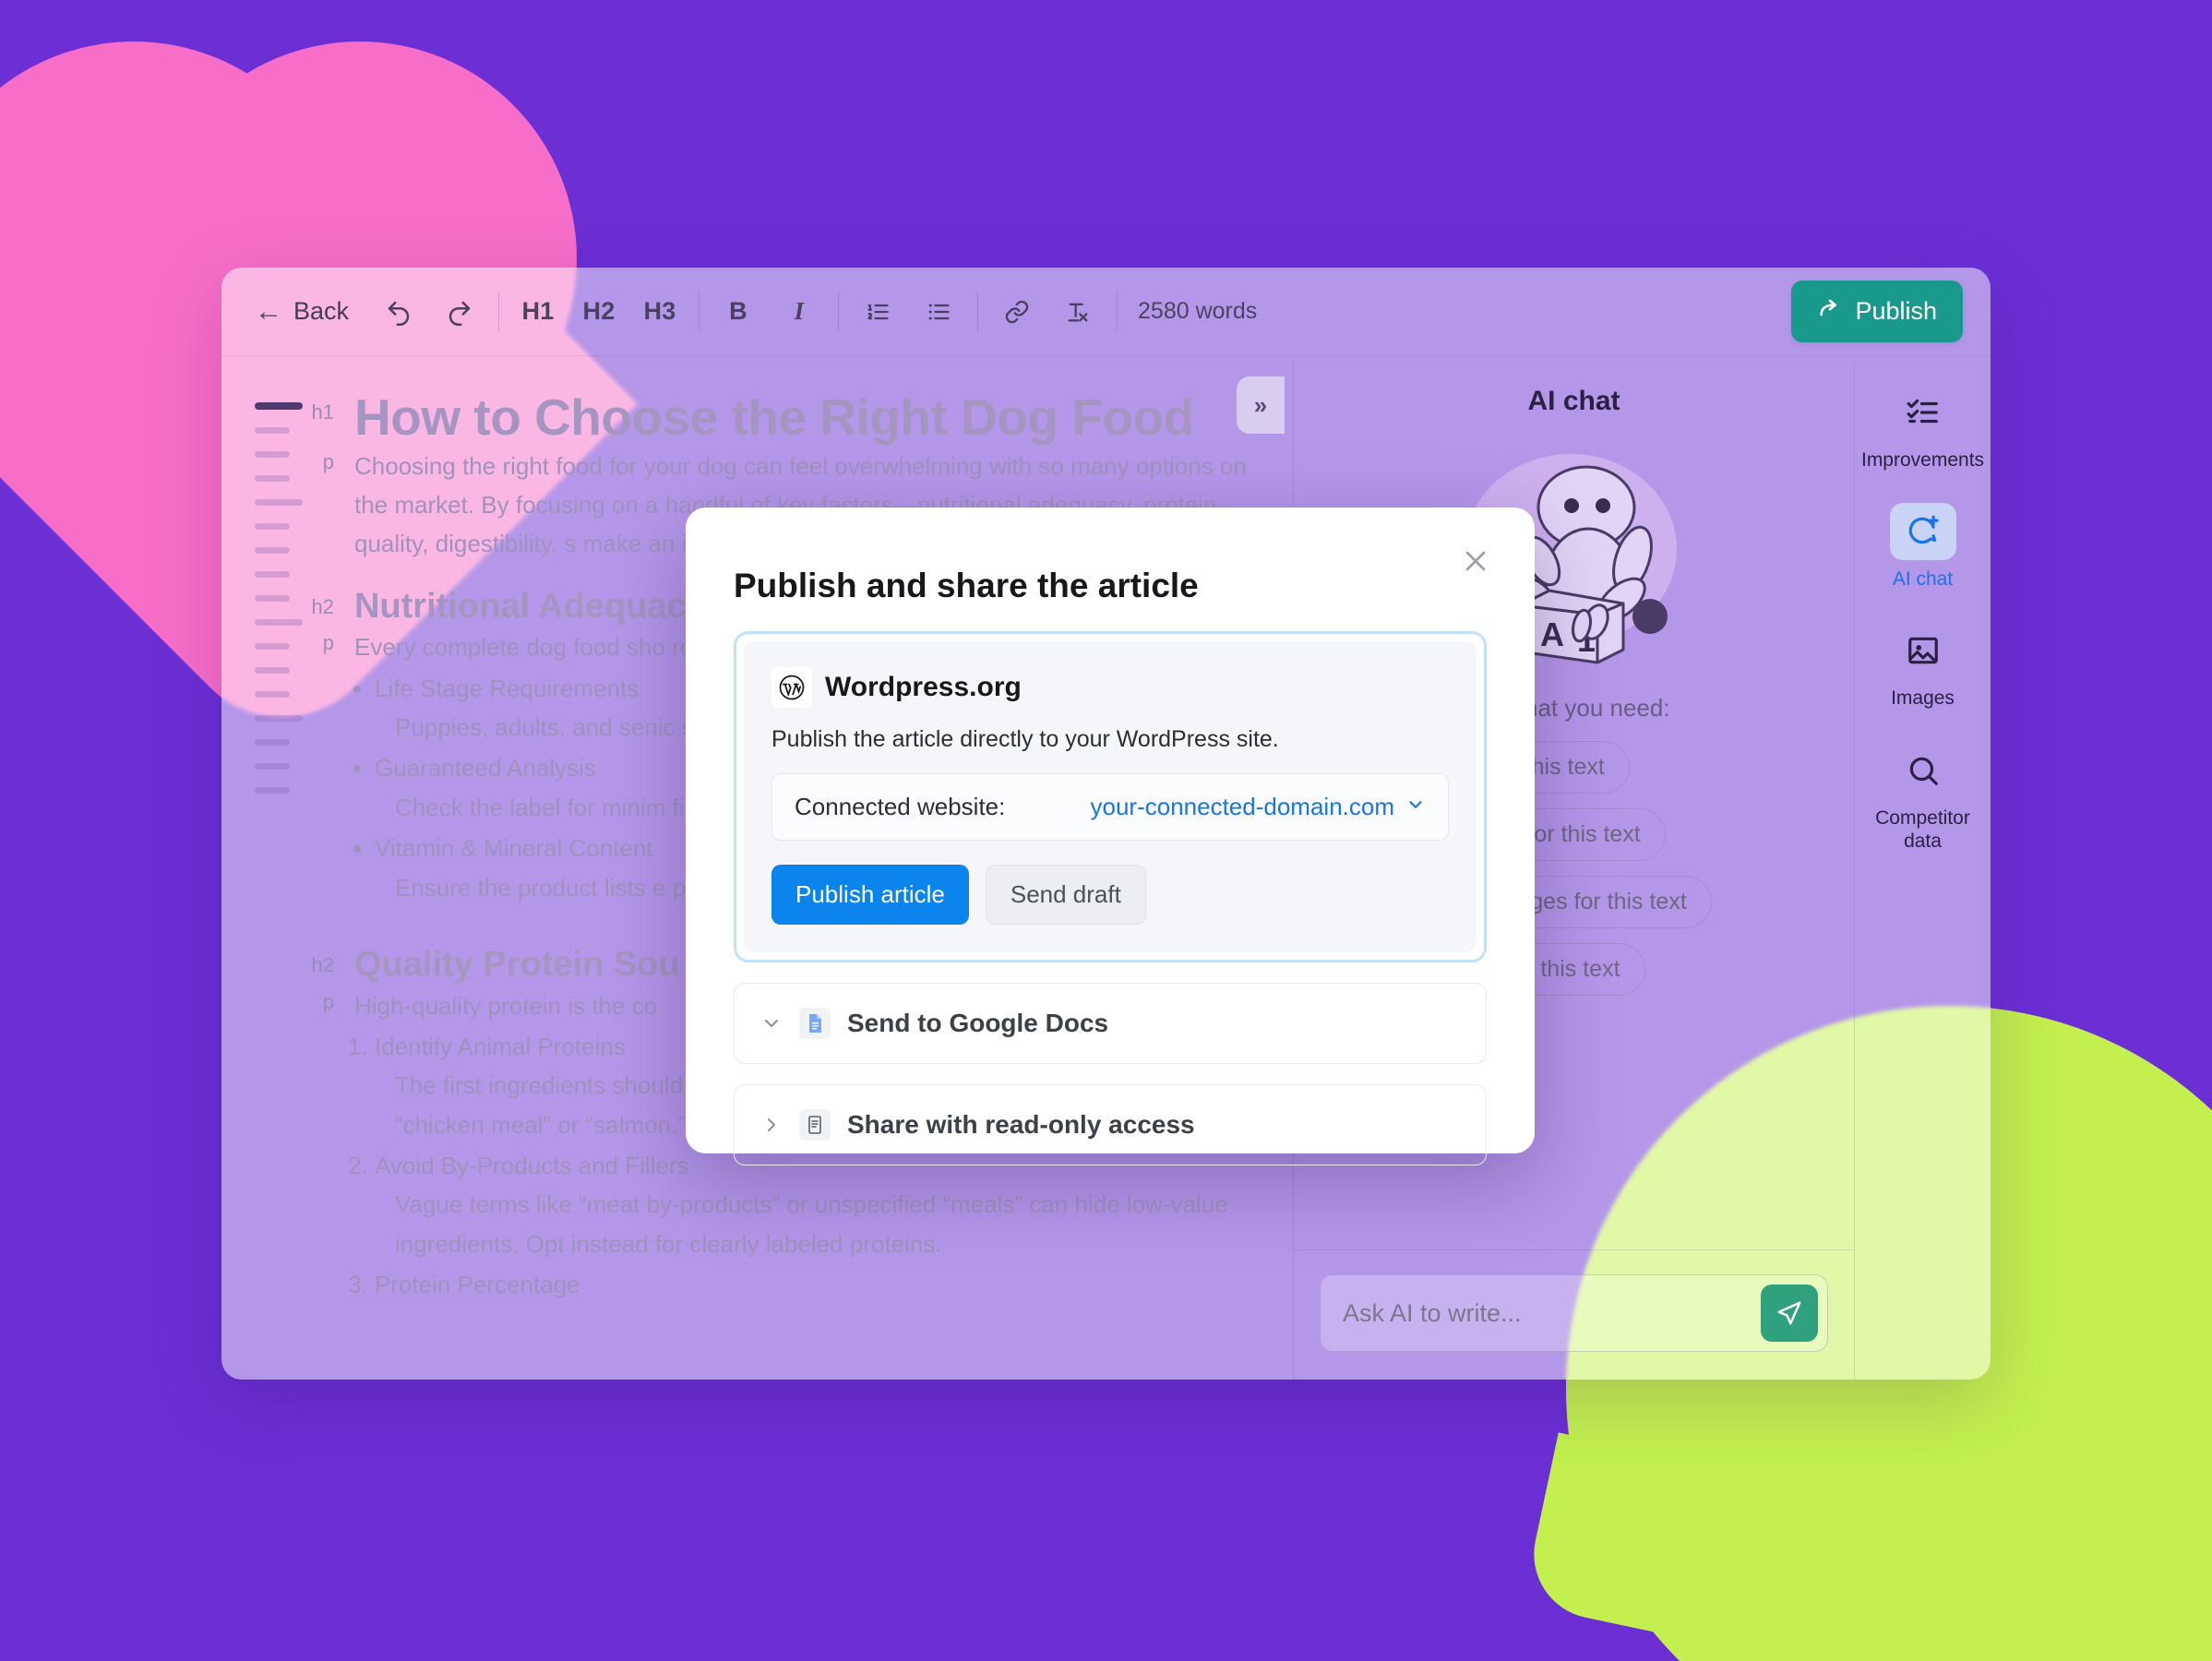  Describe the element at coordinates (268, 311) in the screenshot. I see `arrow-left-icon: ←` at that location.